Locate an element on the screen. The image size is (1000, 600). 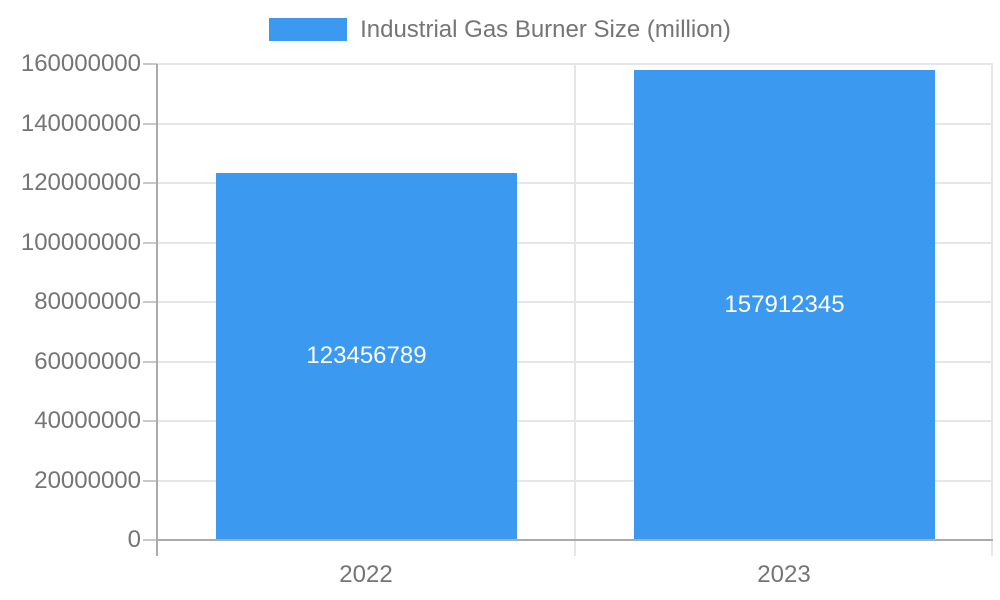
plot-right-border is located at coordinates (992, 310).